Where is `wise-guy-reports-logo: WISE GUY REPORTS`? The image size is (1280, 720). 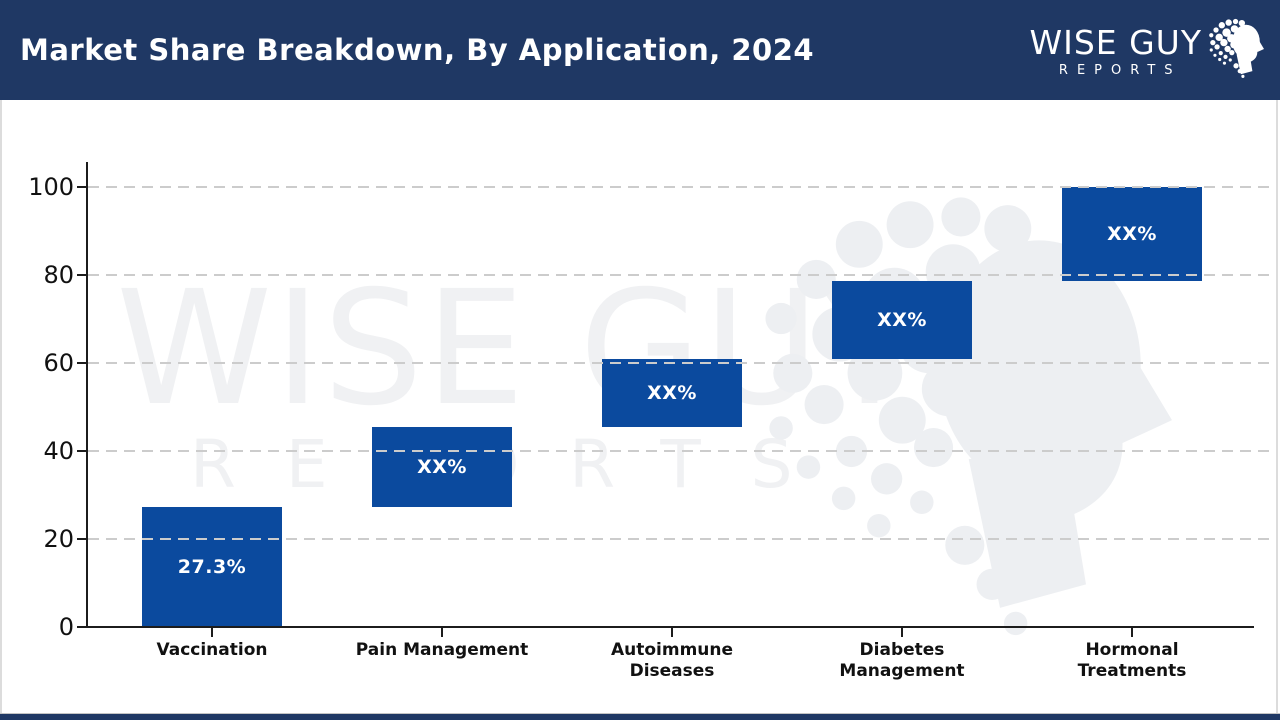
wise-guy-reports-logo: WISE GUY REPORTS is located at coordinates (1146, 50).